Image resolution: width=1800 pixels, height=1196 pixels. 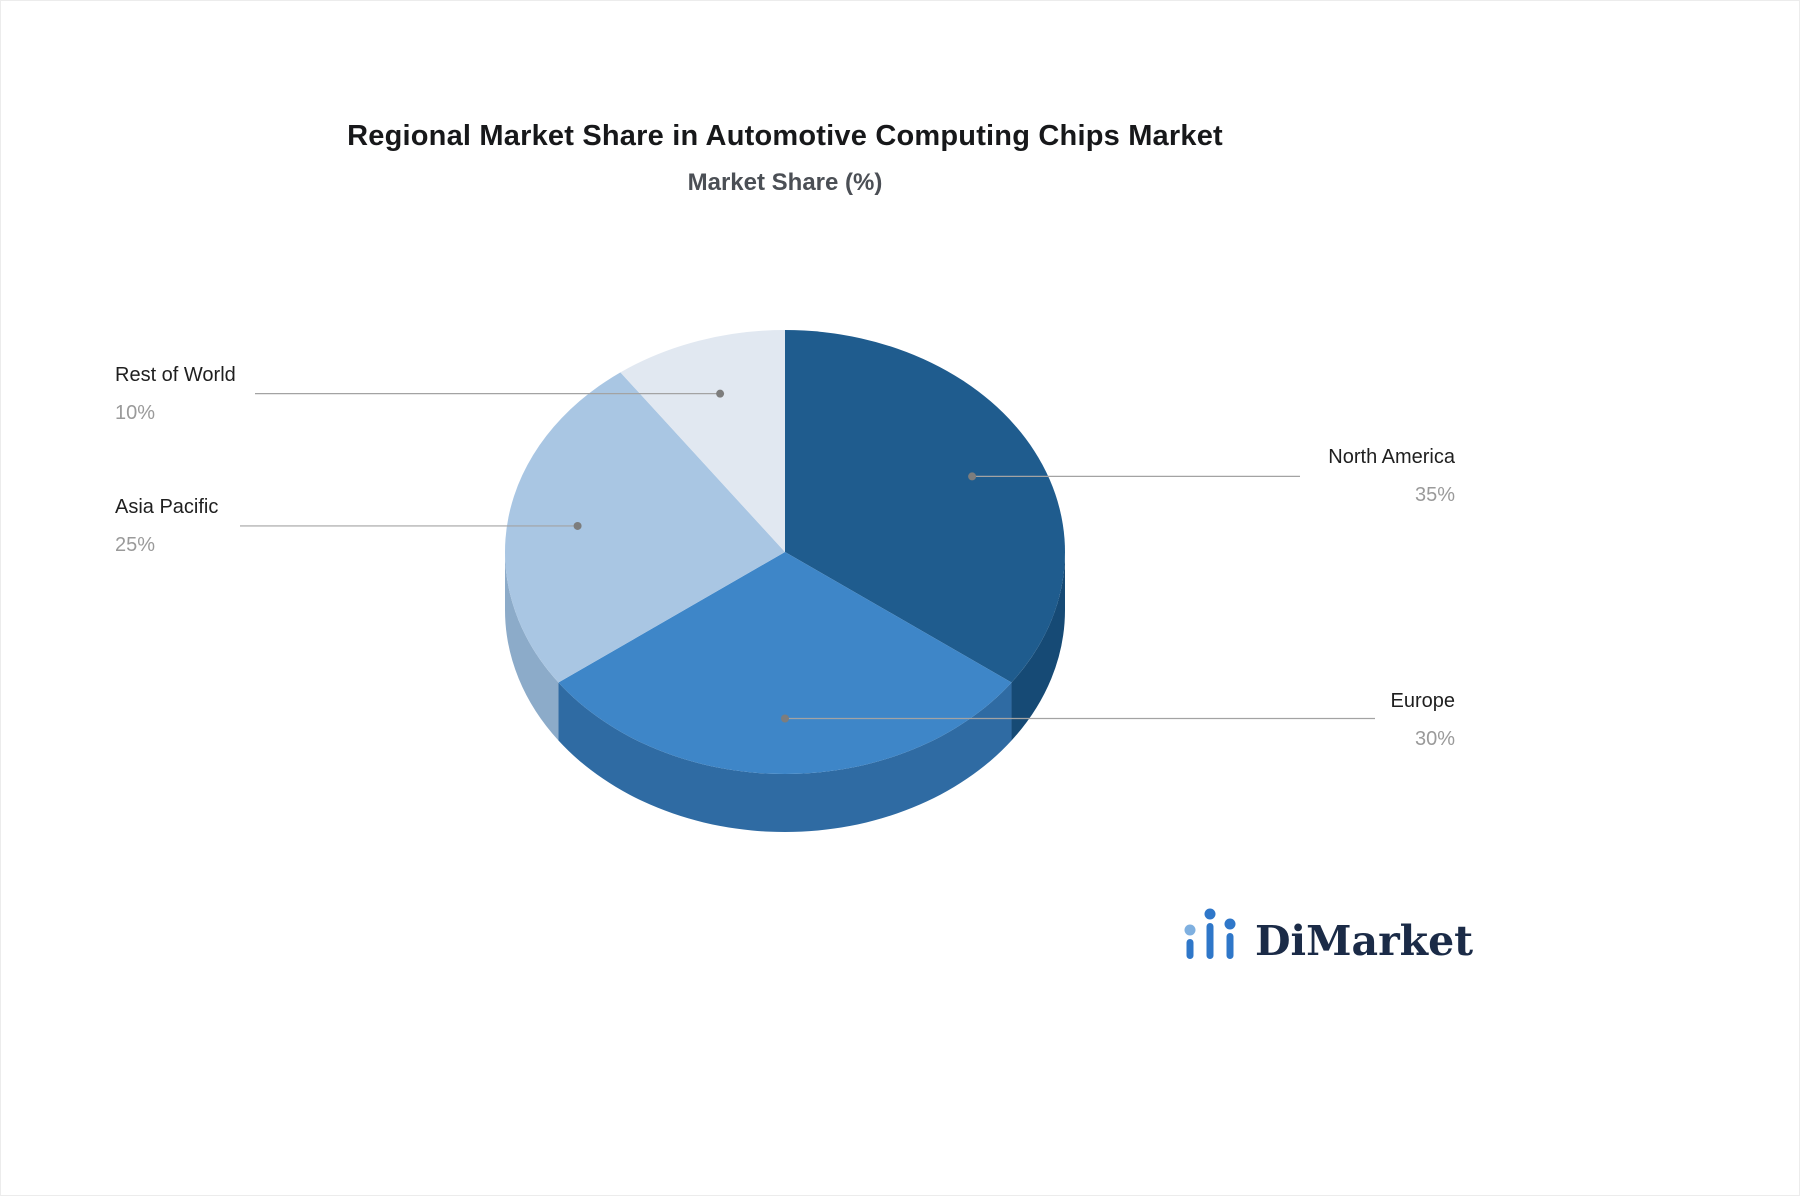 I want to click on callout-dot-north-america, so click(x=972, y=476).